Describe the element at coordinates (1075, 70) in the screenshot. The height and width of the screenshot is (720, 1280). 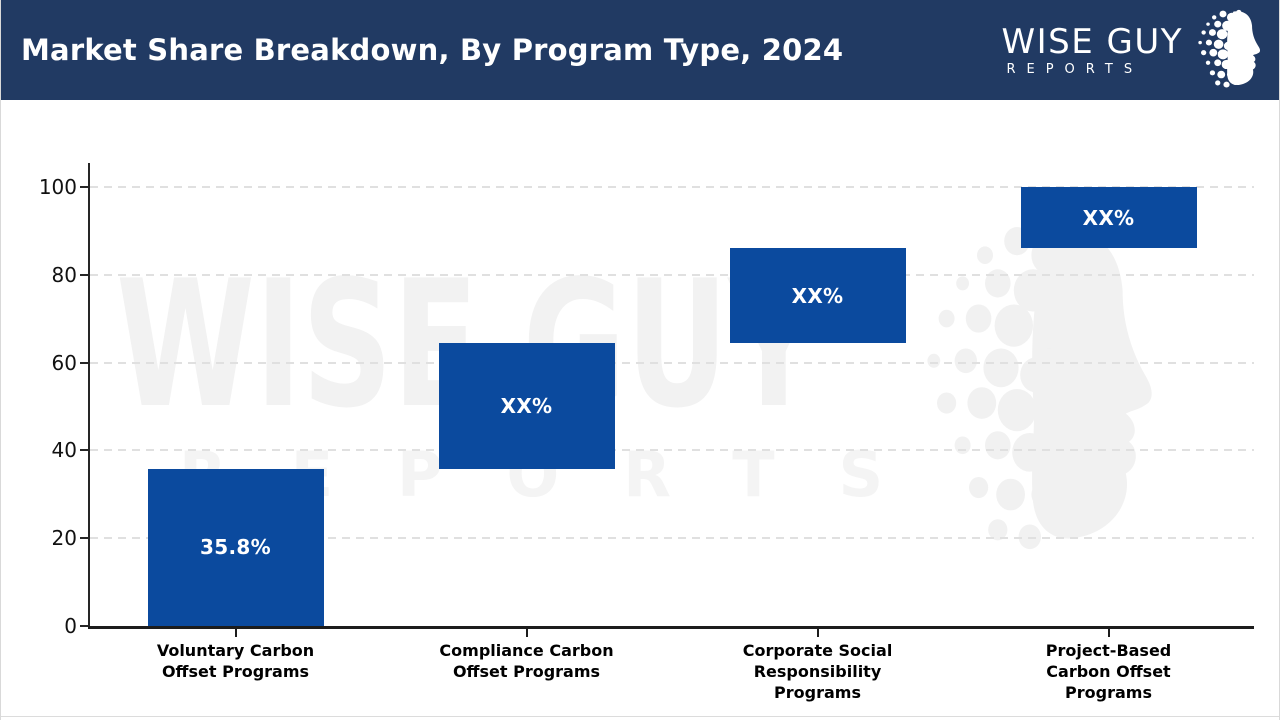
I see `logo-secondary-text: REPORTS` at that location.